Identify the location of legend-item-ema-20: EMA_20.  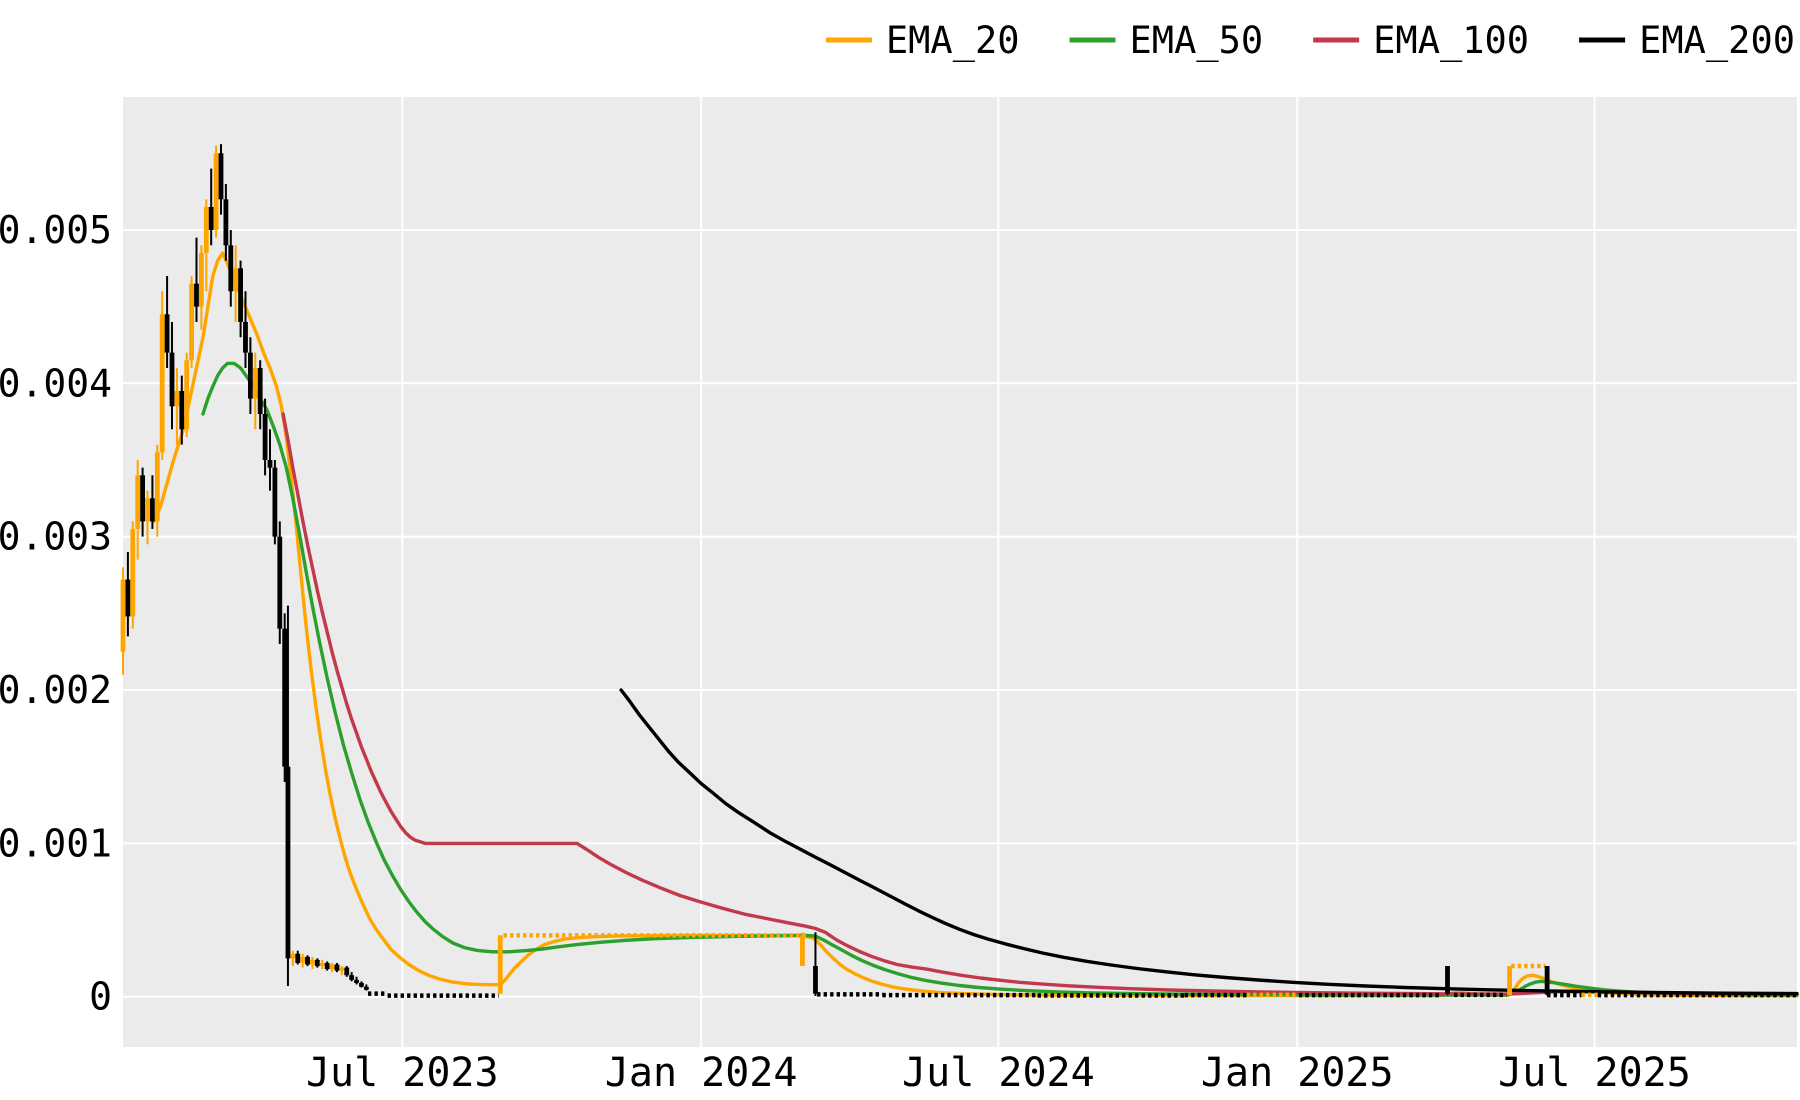
(922, 41).